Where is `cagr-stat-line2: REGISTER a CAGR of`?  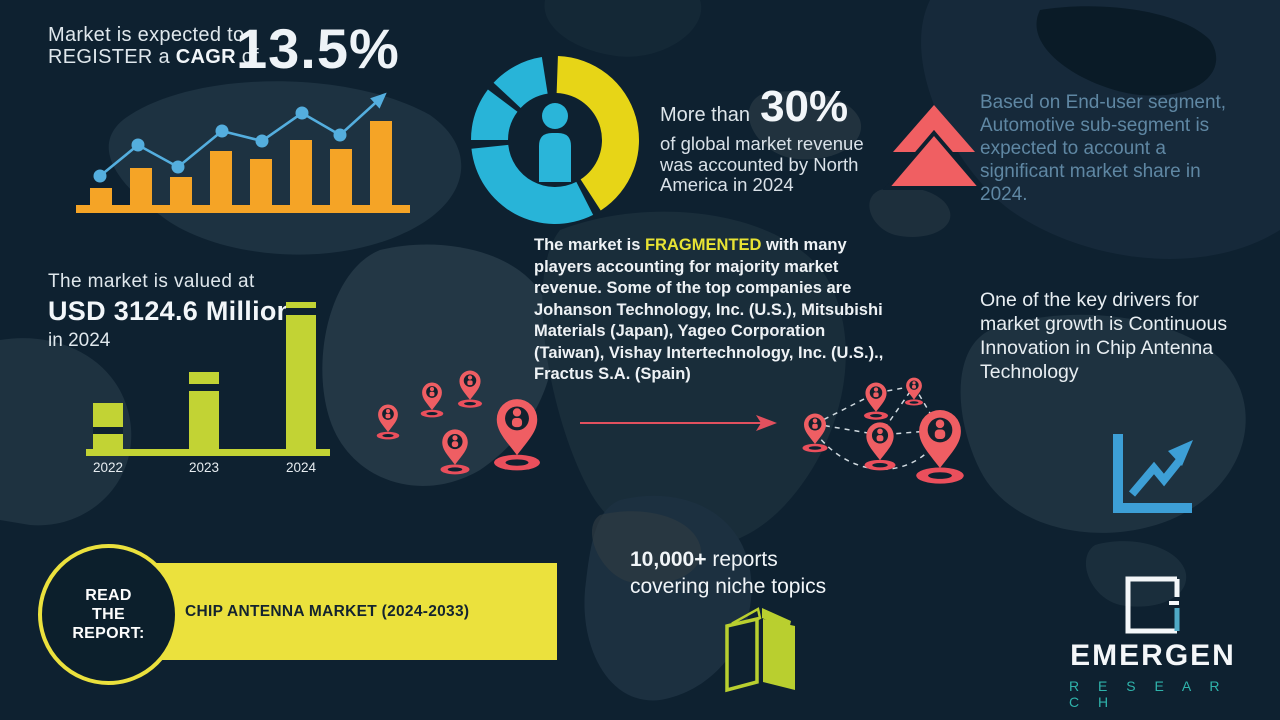 cagr-stat-line2: REGISTER a CAGR of is located at coordinates (154, 57).